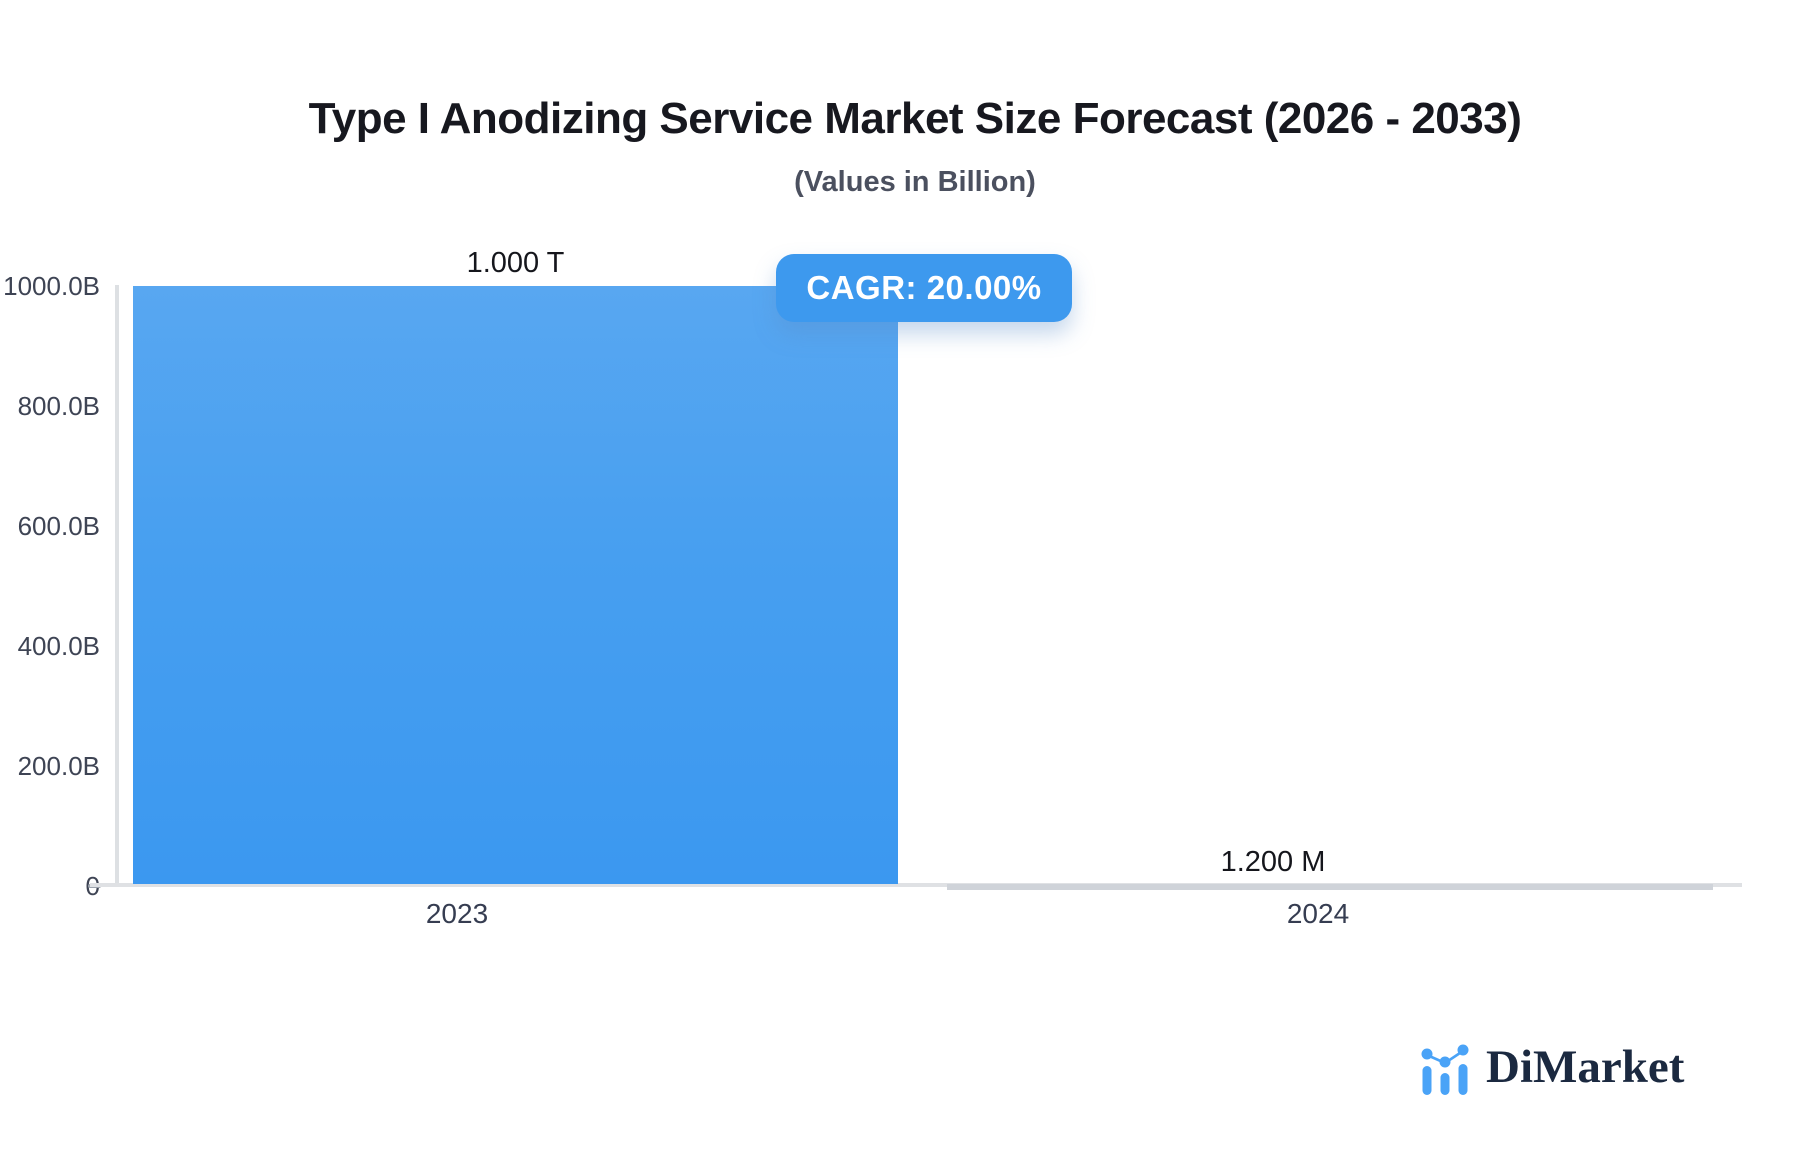  I want to click on x-axis-label-2024: 2024, so click(1318, 913).